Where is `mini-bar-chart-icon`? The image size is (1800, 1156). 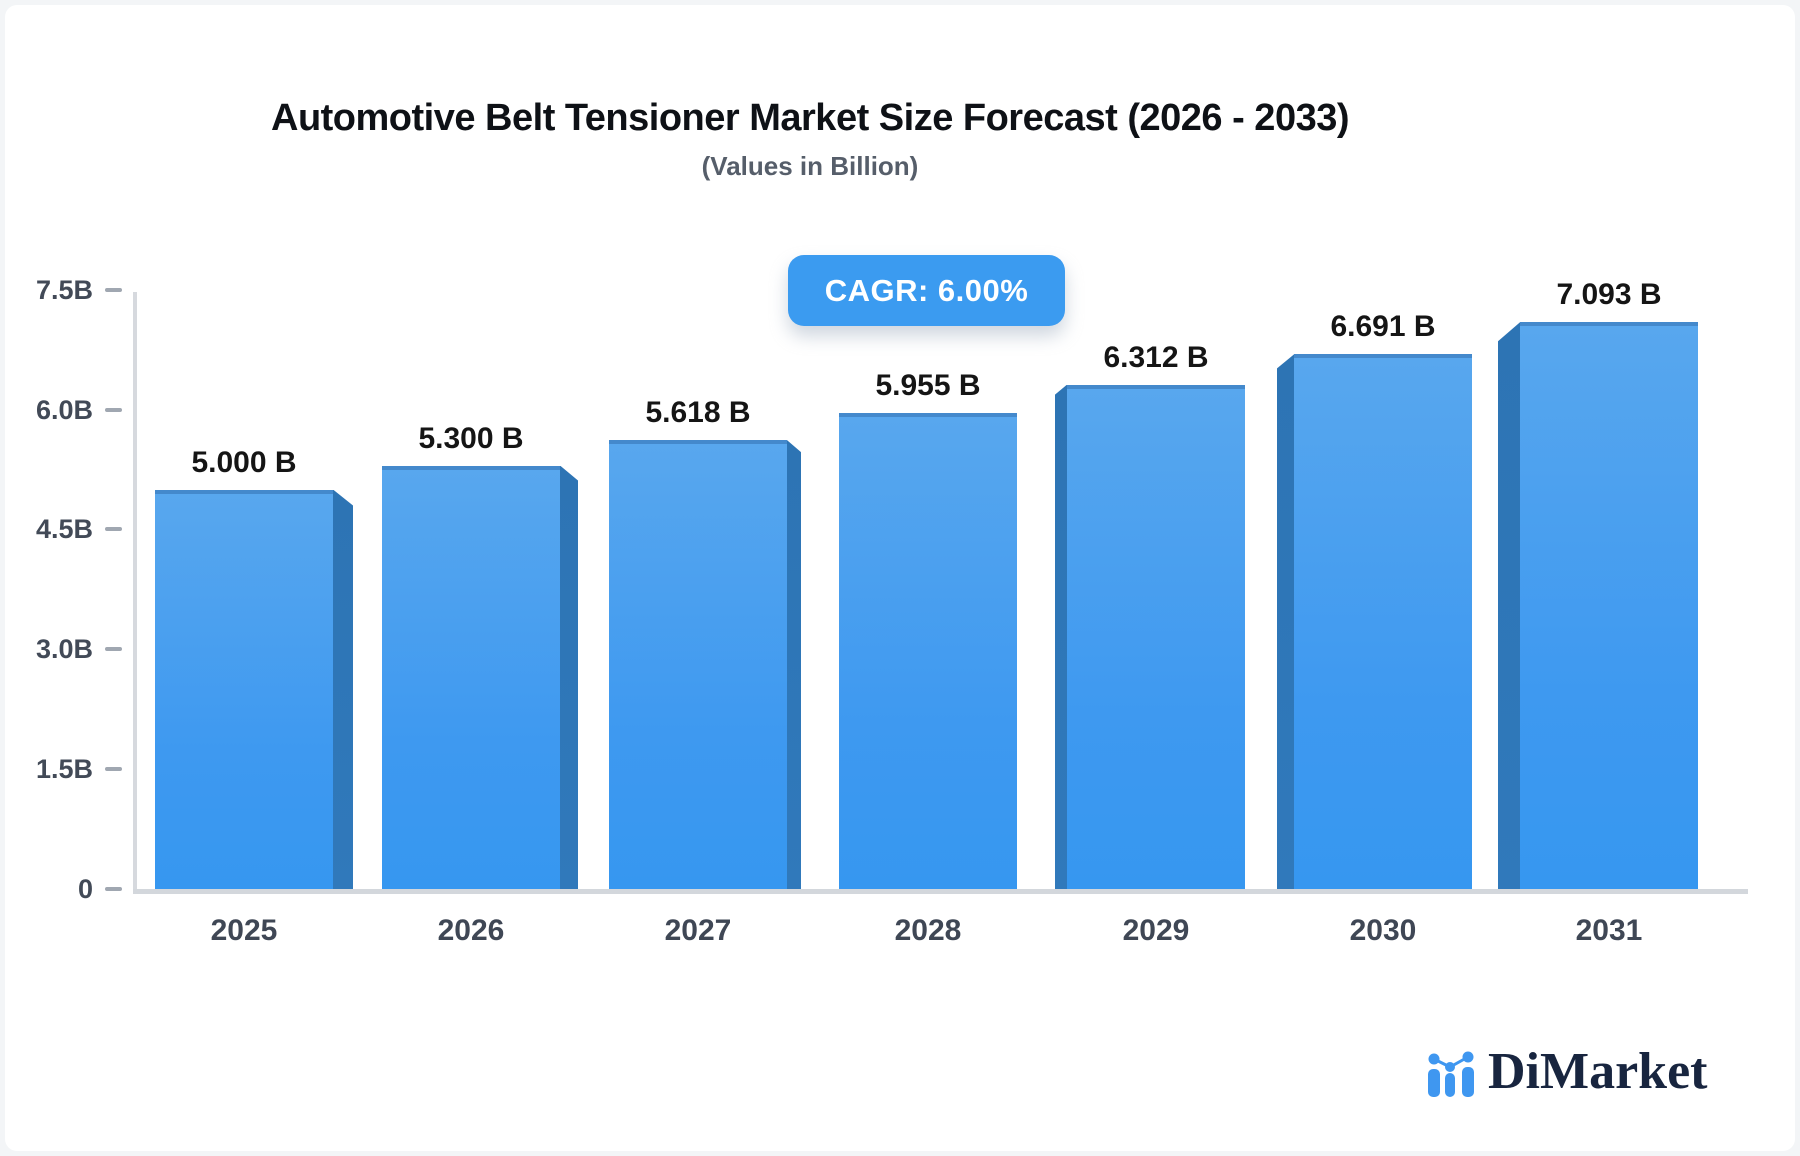
mini-bar-chart-icon is located at coordinates (1451, 1074).